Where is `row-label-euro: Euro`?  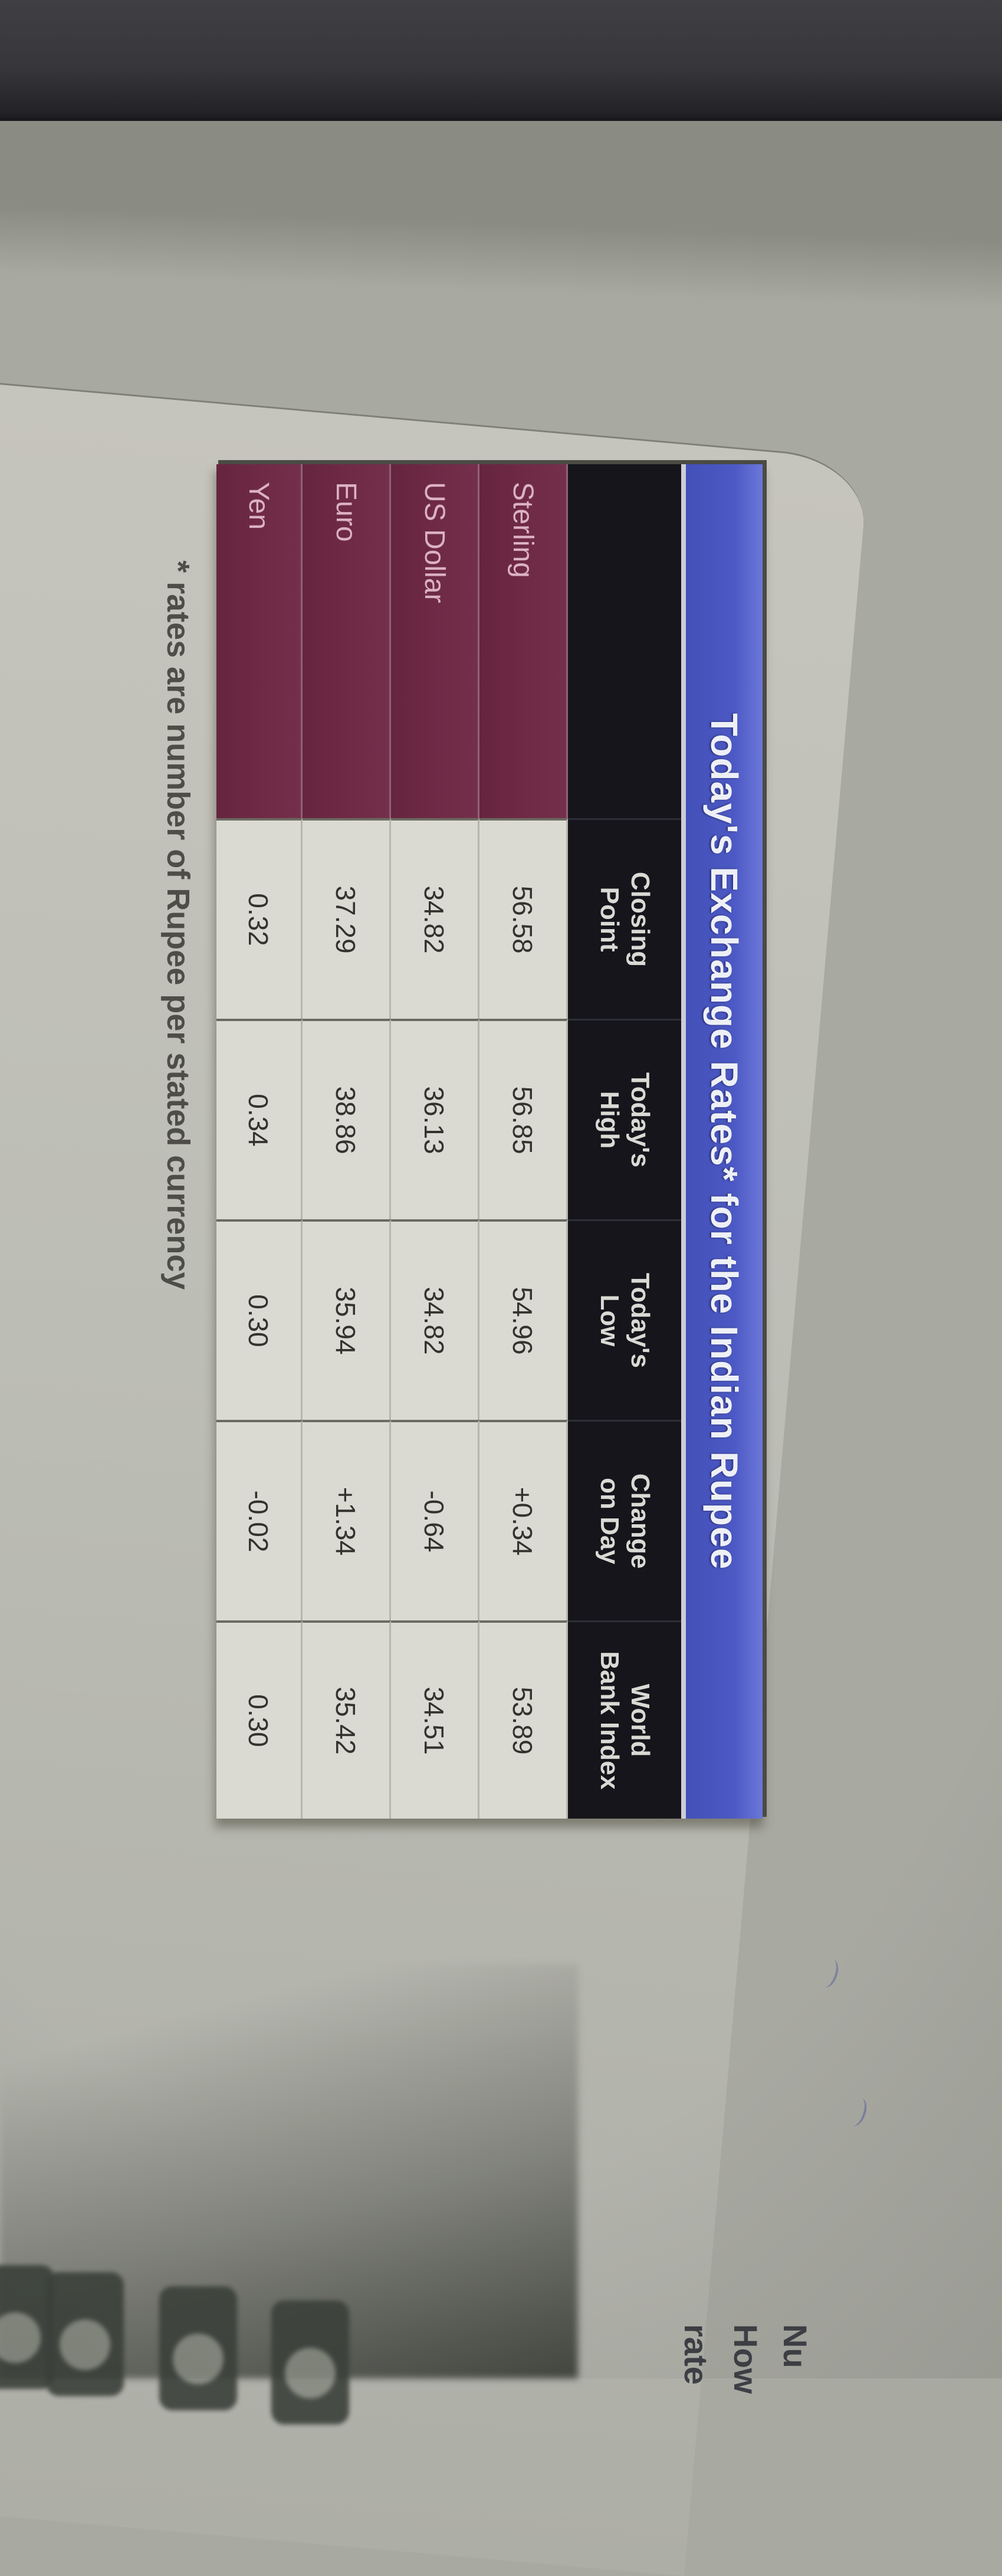 row-label-euro: Euro is located at coordinates (347, 641).